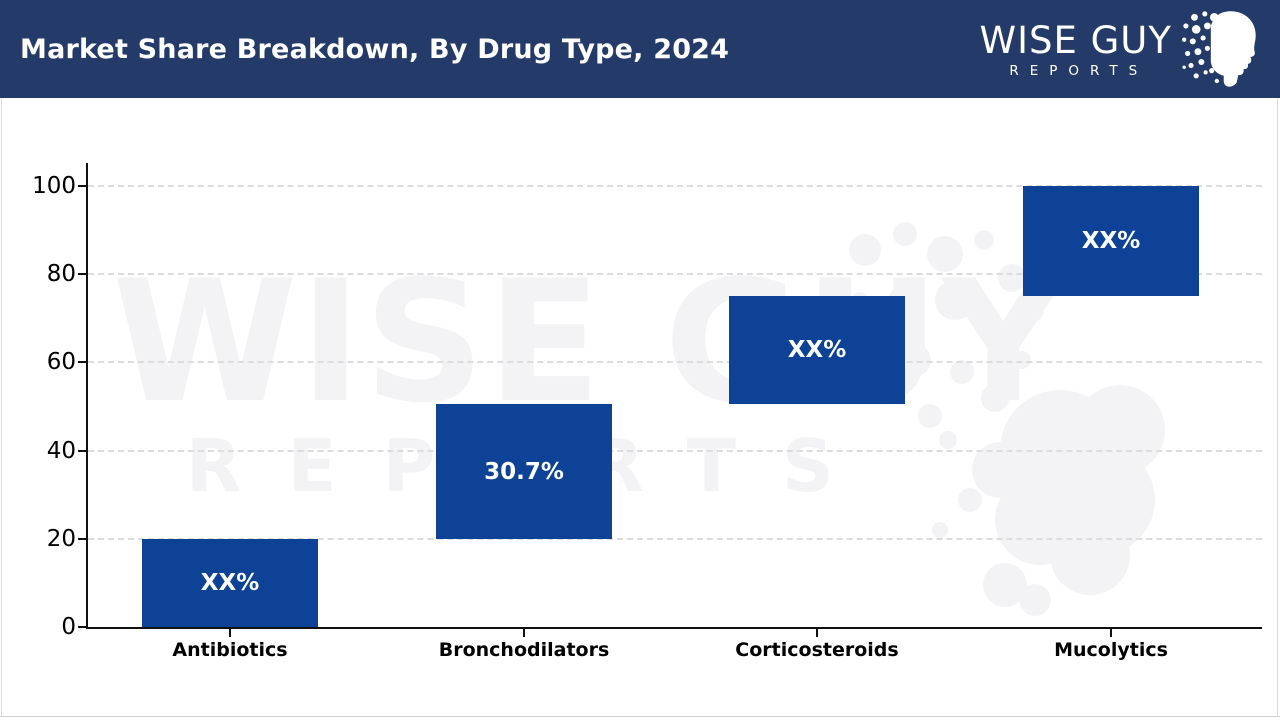 The image size is (1280, 720). Describe the element at coordinates (1219, 49) in the screenshot. I see `wiseguy-head-icon` at that location.